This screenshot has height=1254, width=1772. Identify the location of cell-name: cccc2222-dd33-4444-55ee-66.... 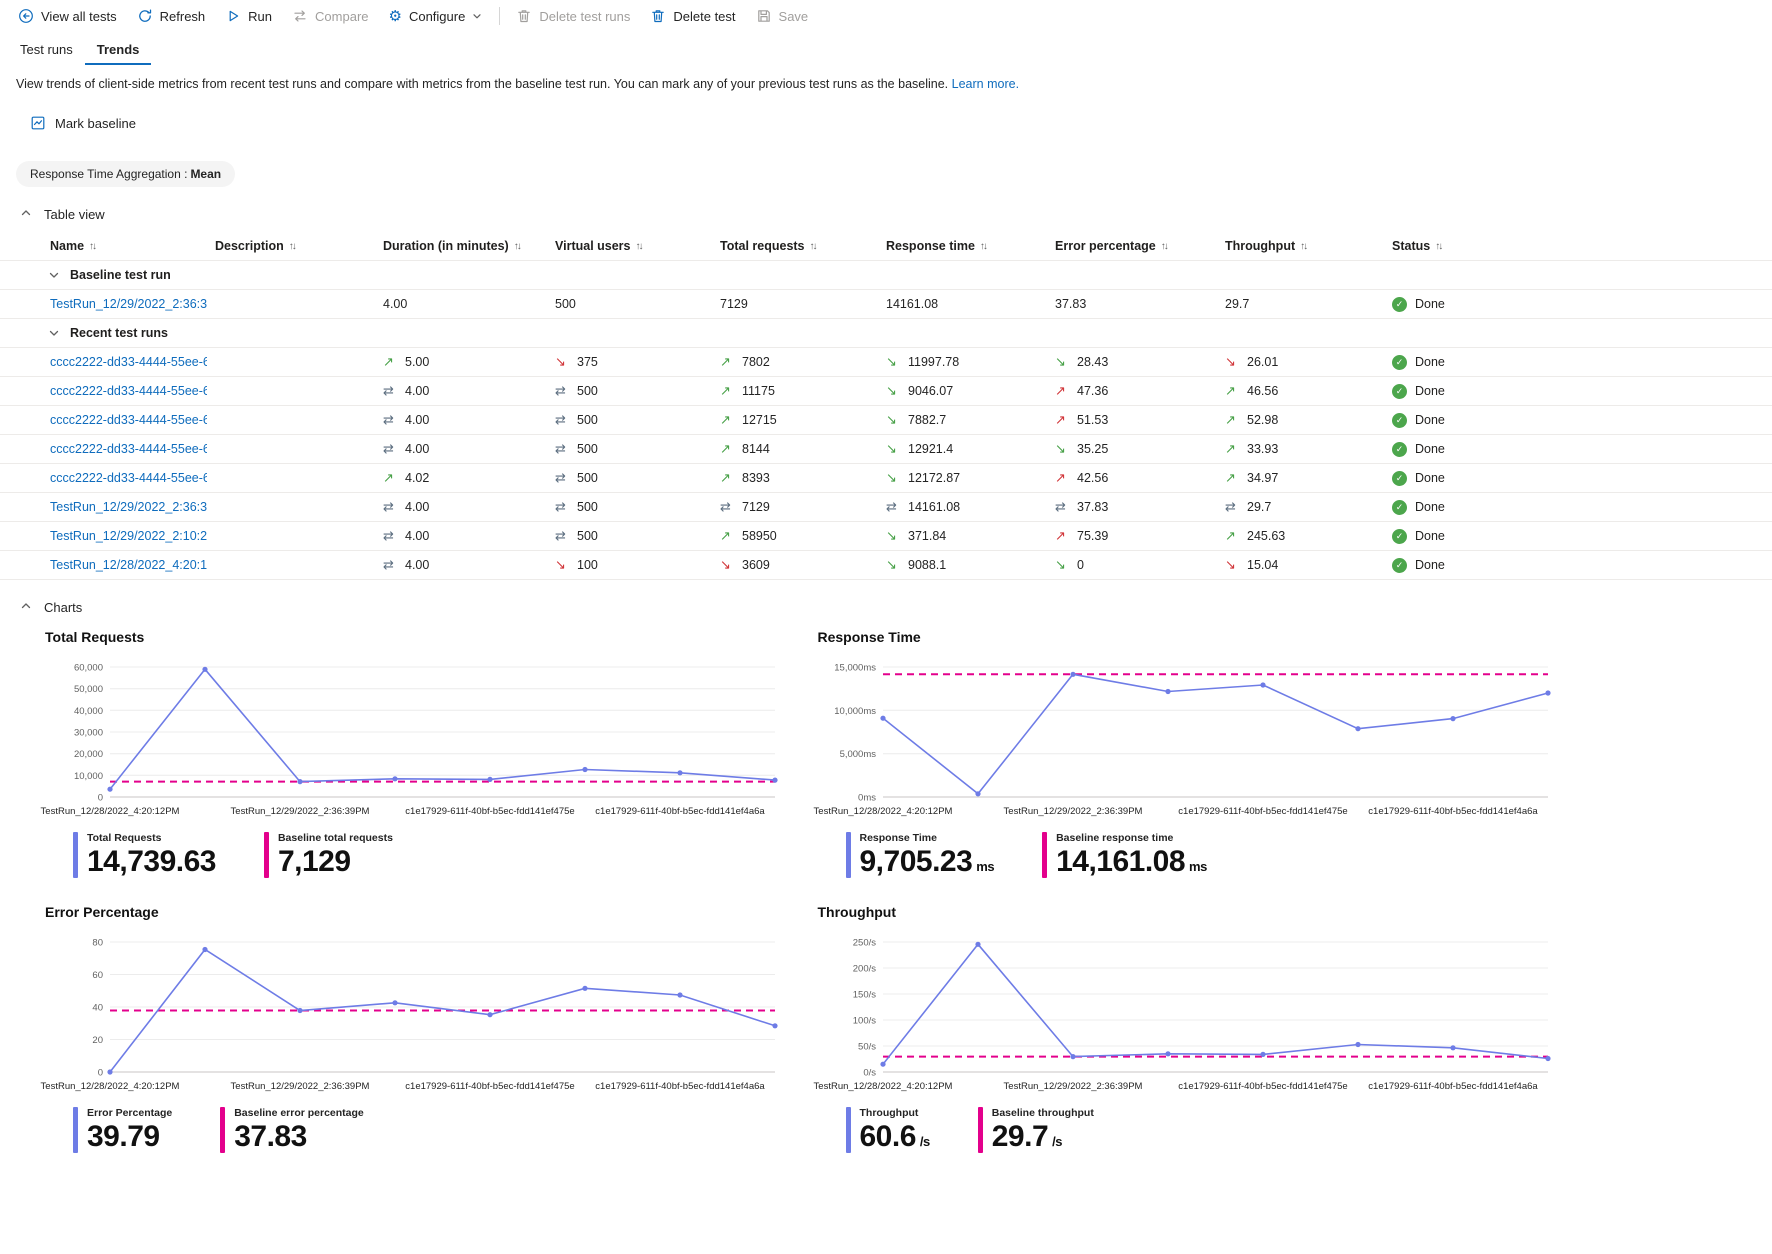
(132, 478).